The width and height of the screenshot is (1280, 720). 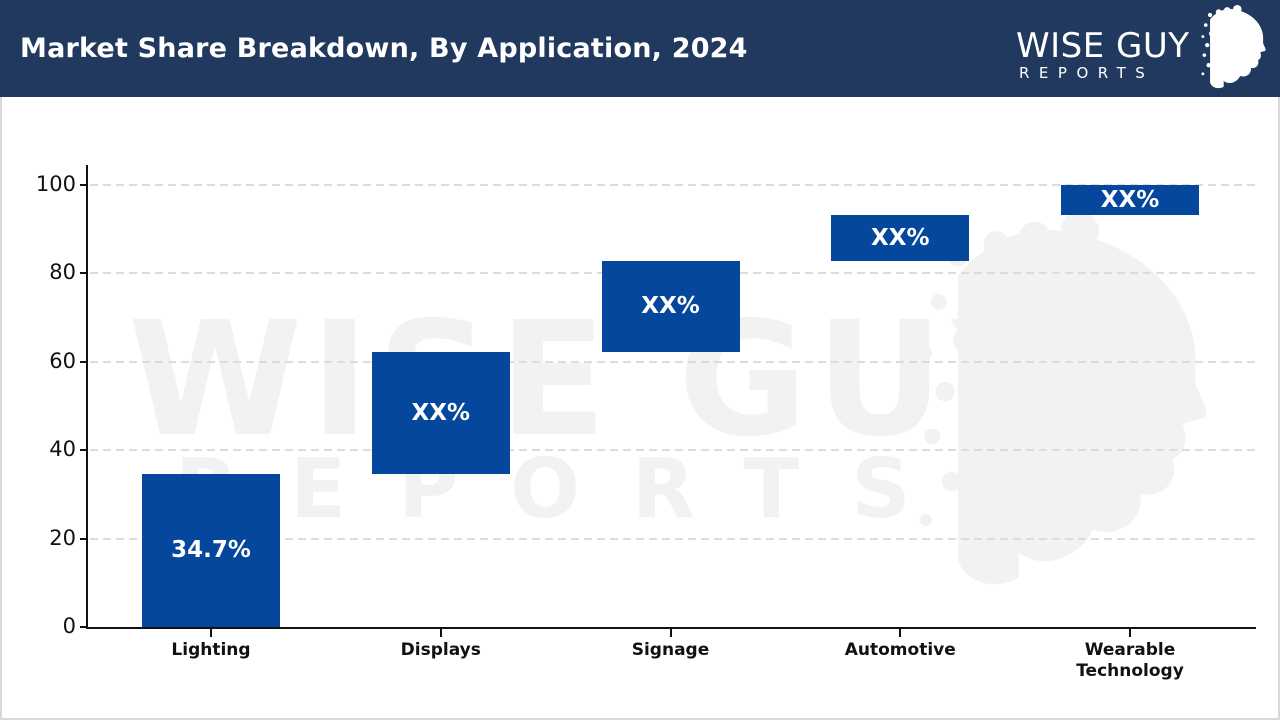 What do you see at coordinates (55, 184) in the screenshot?
I see `y-tick-label-100: 100` at bounding box center [55, 184].